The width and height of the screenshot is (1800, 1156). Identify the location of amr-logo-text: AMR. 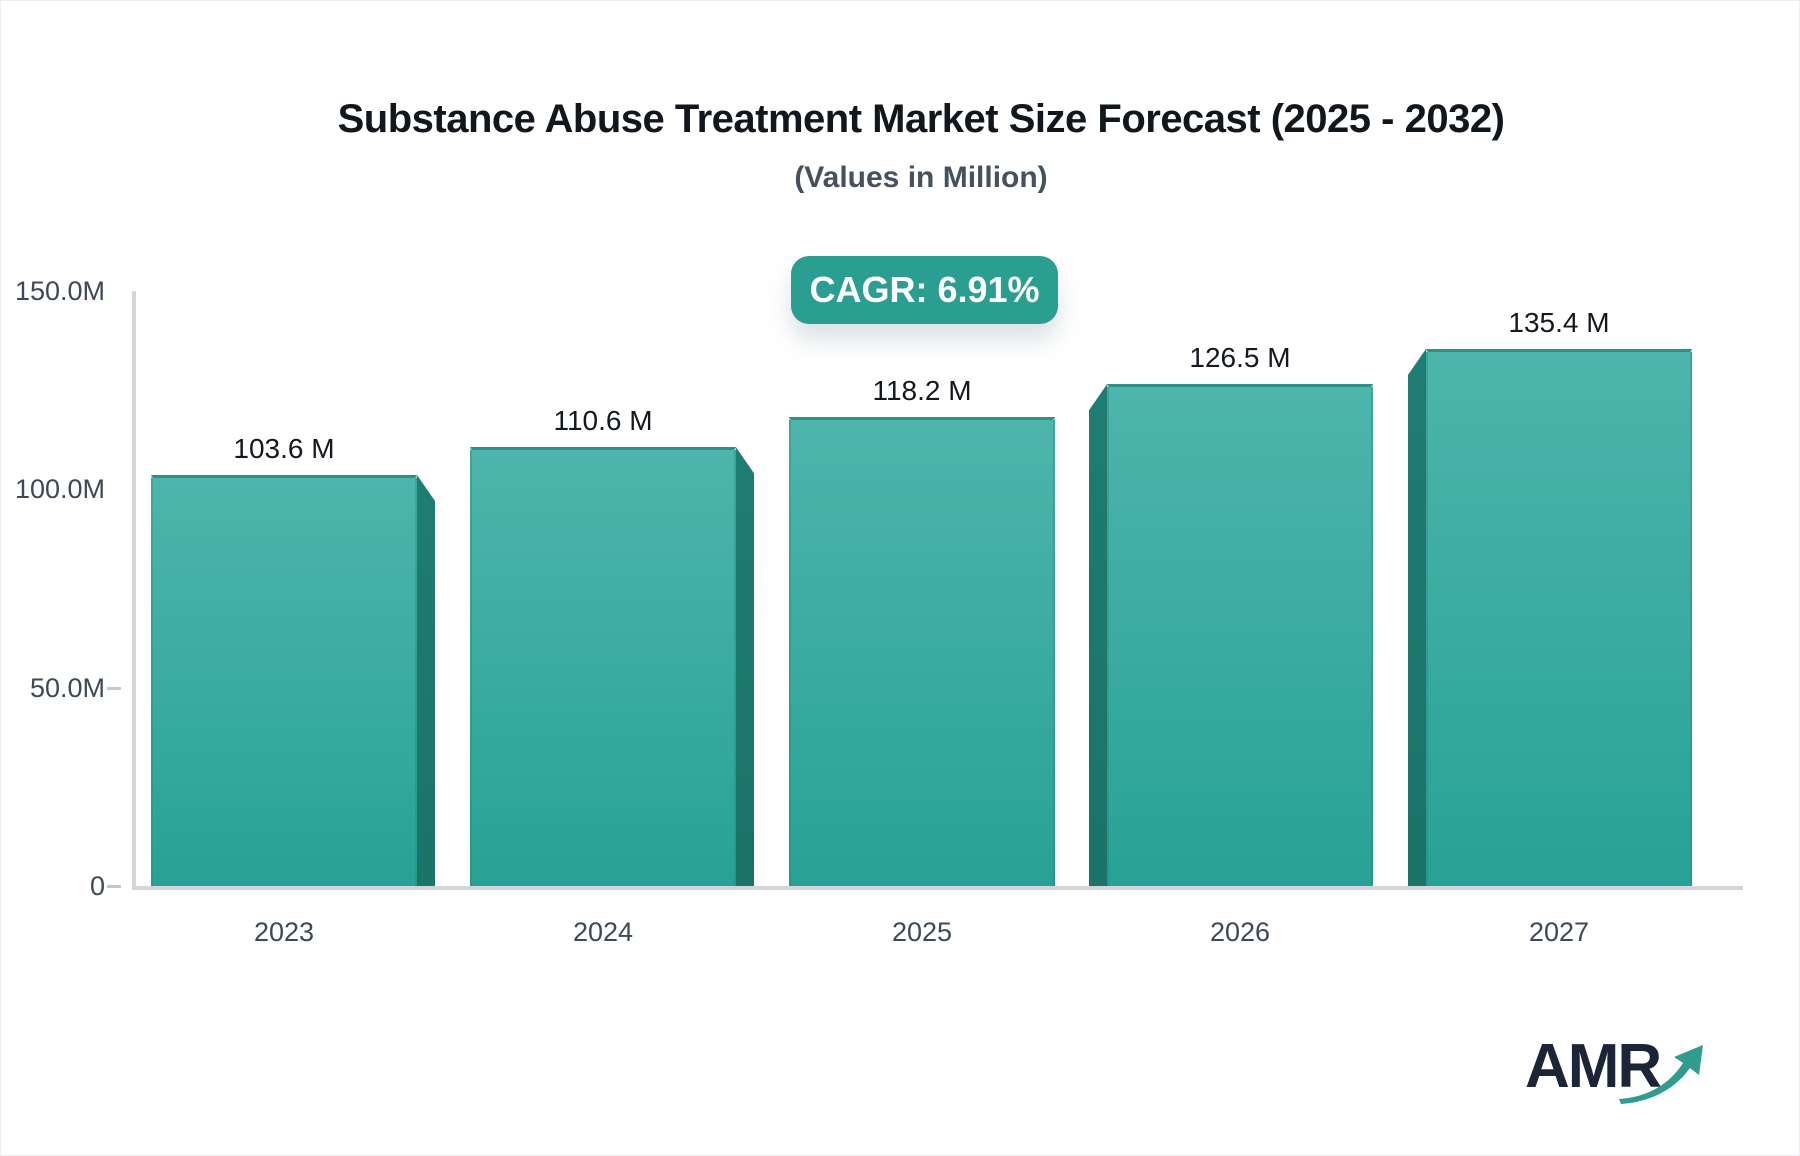
(1593, 1066).